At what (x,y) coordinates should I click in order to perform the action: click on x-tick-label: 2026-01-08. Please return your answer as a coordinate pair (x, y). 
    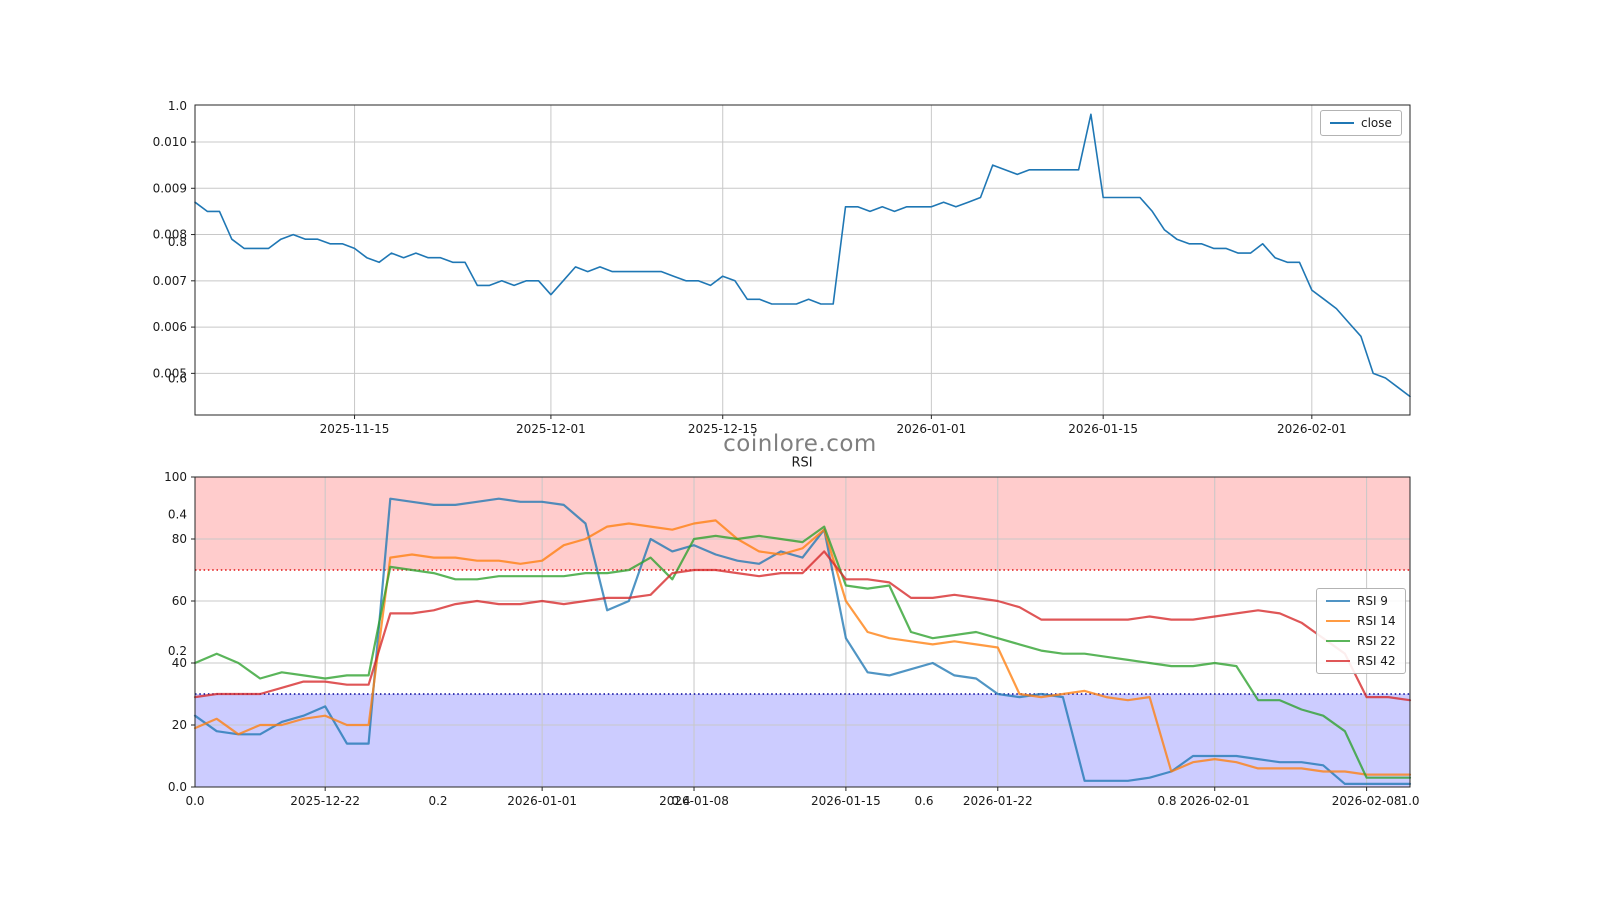
    Looking at the image, I should click on (694, 801).